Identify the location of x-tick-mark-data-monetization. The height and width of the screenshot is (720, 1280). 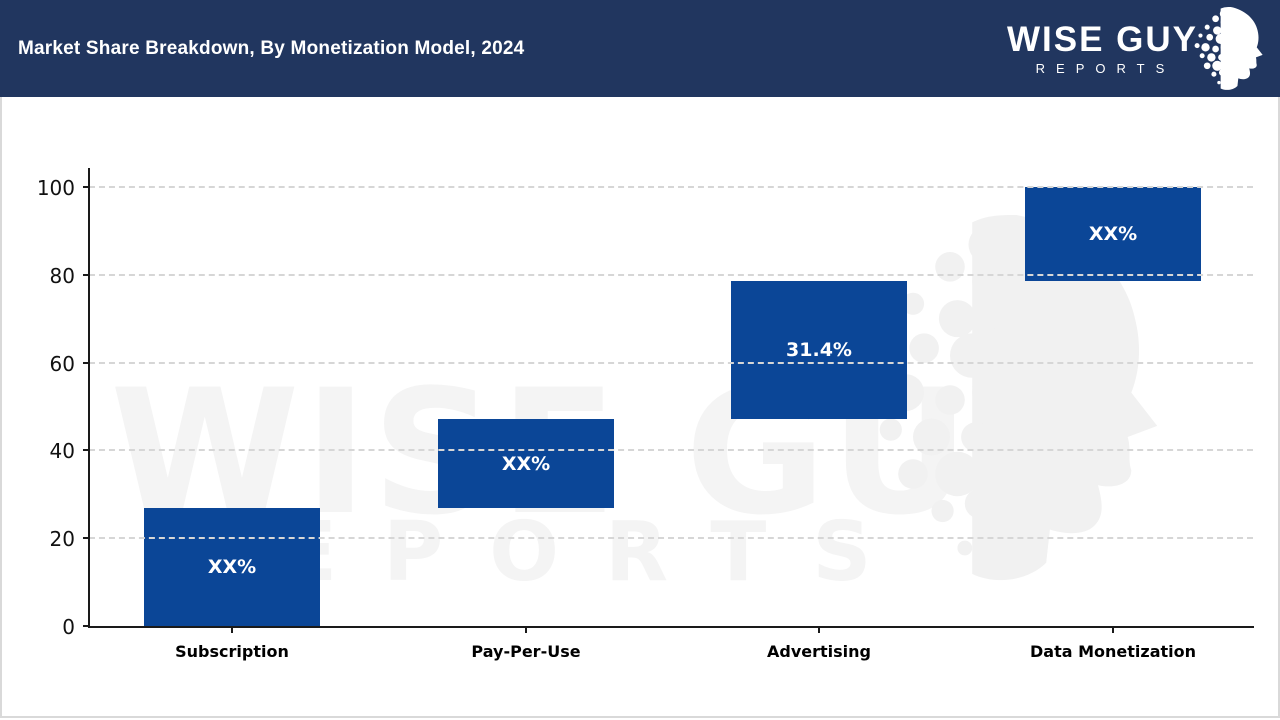
(1113, 629).